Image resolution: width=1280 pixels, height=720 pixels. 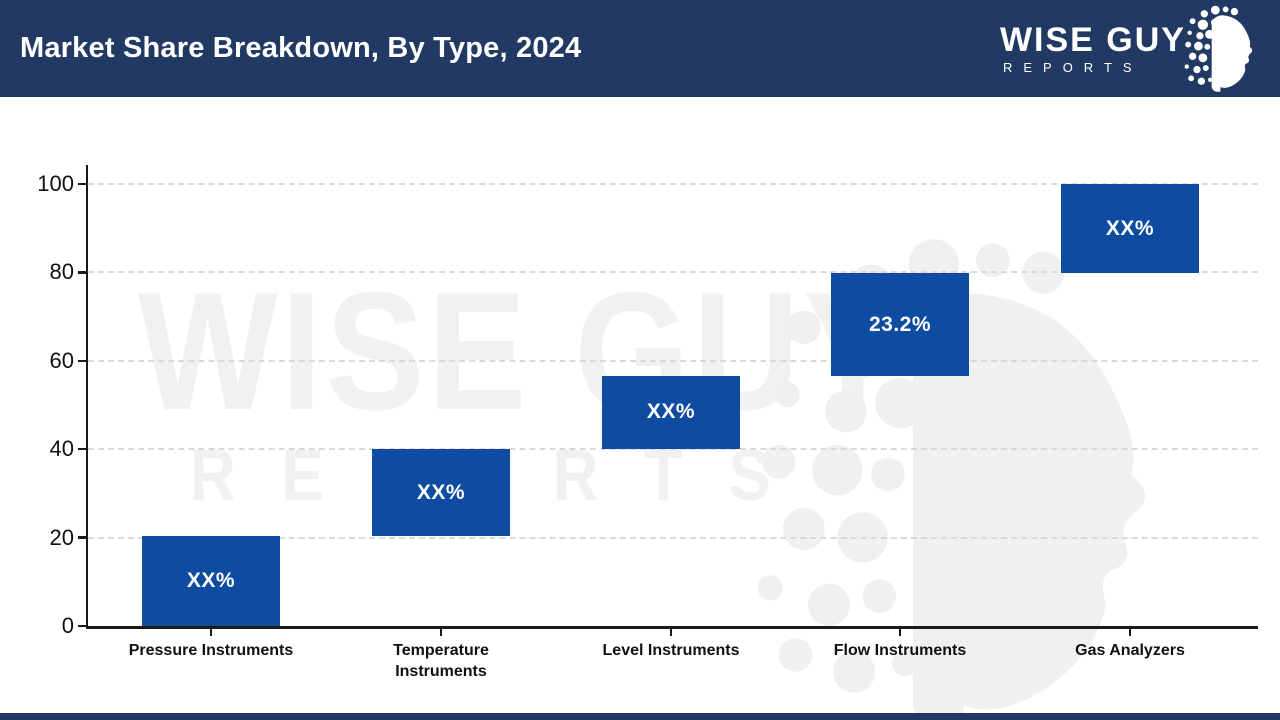 I want to click on bar-pressure-instruments: XX%, so click(x=211, y=581).